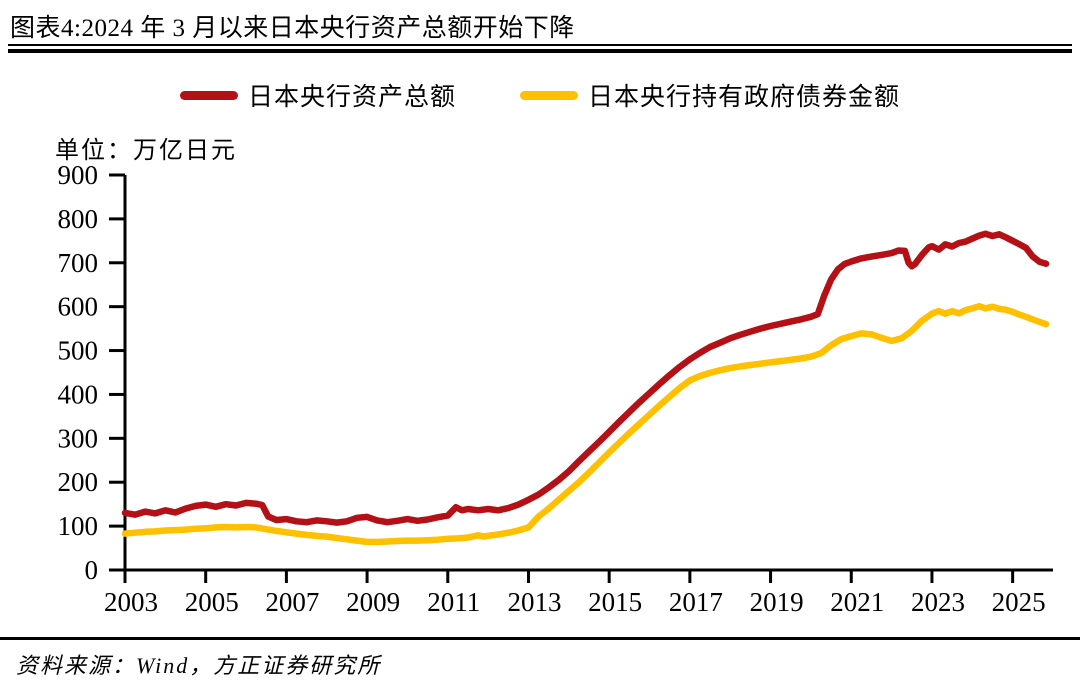  I want to click on data-source-note: 资料来源：Wind，方正证券研究所, so click(199, 665).